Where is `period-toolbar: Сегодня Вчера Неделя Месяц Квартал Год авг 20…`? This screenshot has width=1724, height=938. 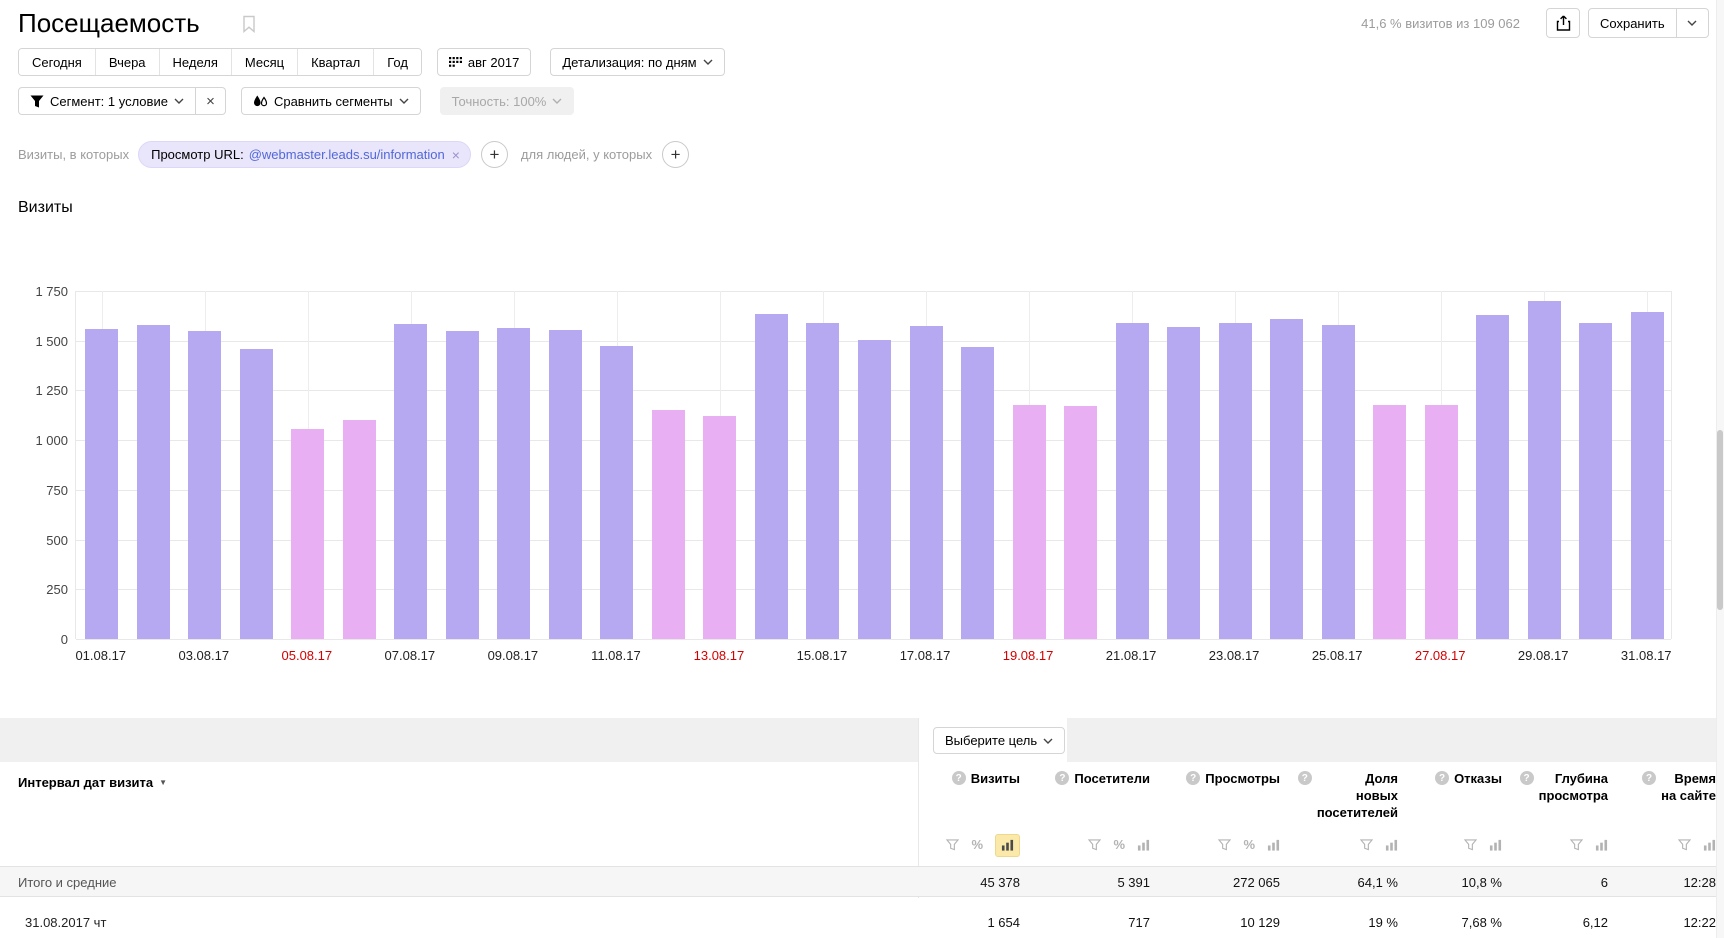 period-toolbar: Сегодня Вчера Неделя Месяц Квартал Год авг 20… is located at coordinates (371, 62).